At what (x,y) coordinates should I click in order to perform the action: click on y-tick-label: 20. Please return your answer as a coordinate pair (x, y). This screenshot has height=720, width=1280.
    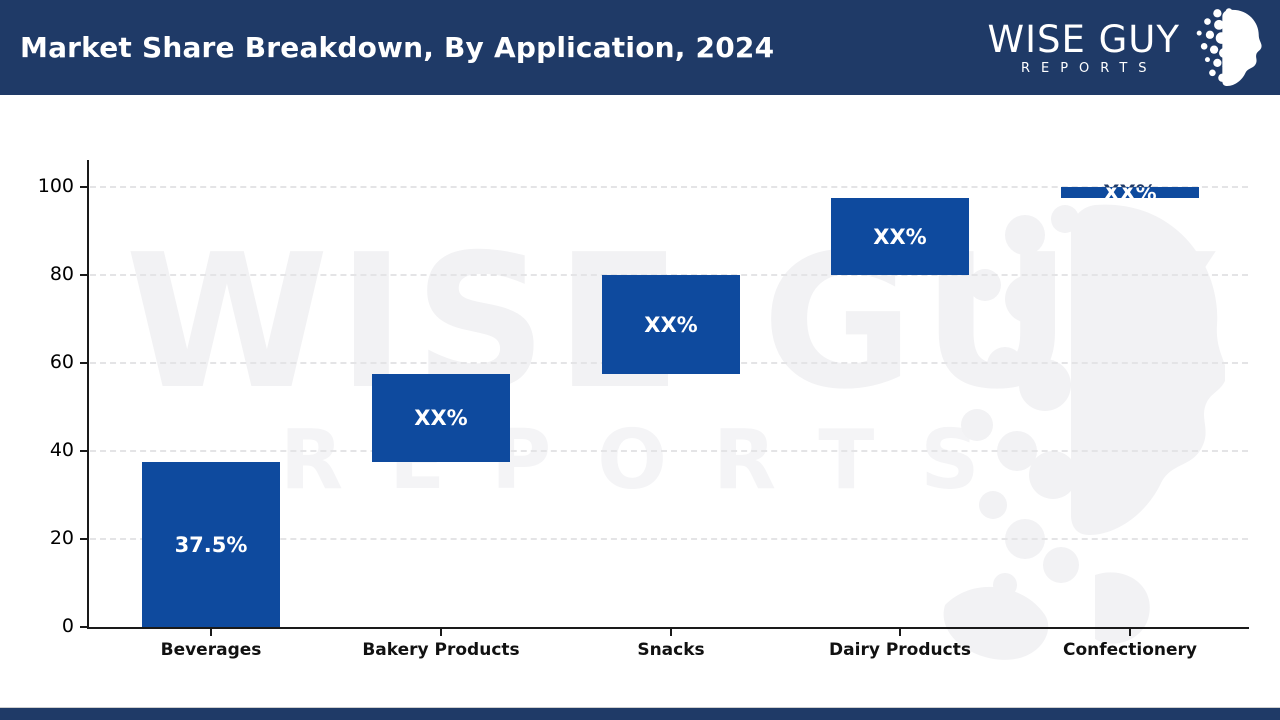
    Looking at the image, I should click on (61, 538).